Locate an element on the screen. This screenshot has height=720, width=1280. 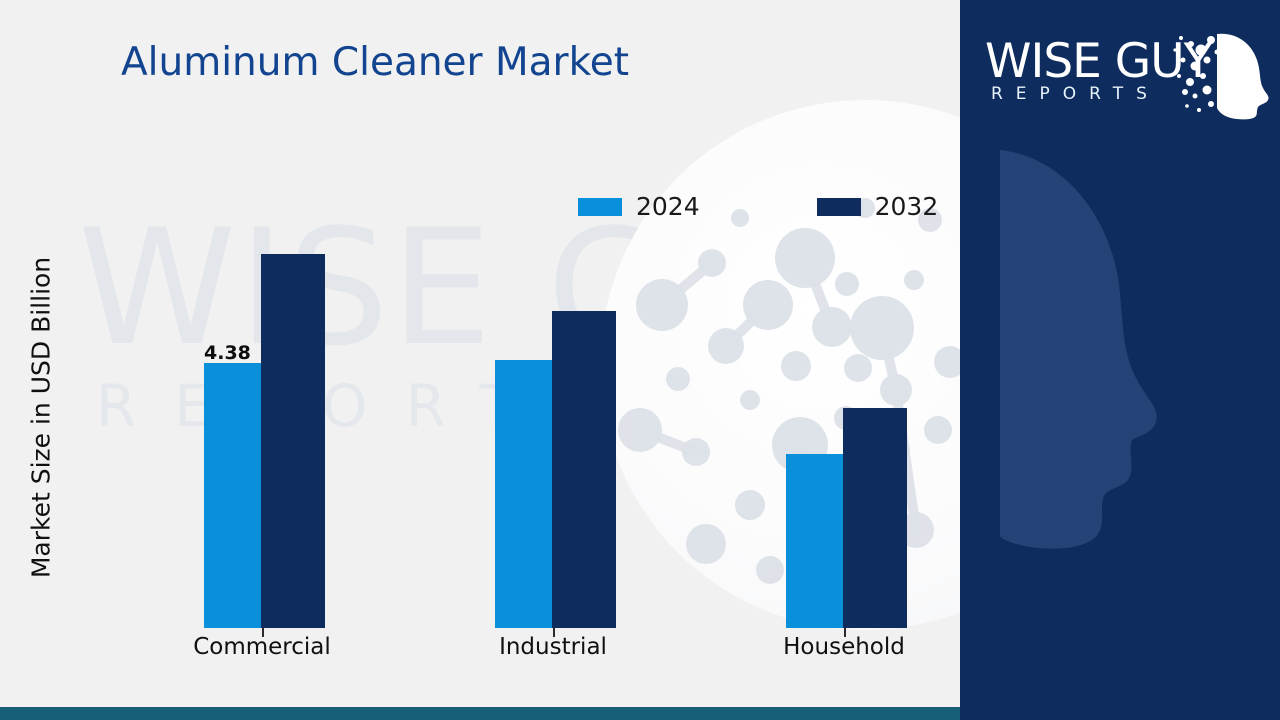
legend-label-2032: 2032 is located at coordinates (906, 206).